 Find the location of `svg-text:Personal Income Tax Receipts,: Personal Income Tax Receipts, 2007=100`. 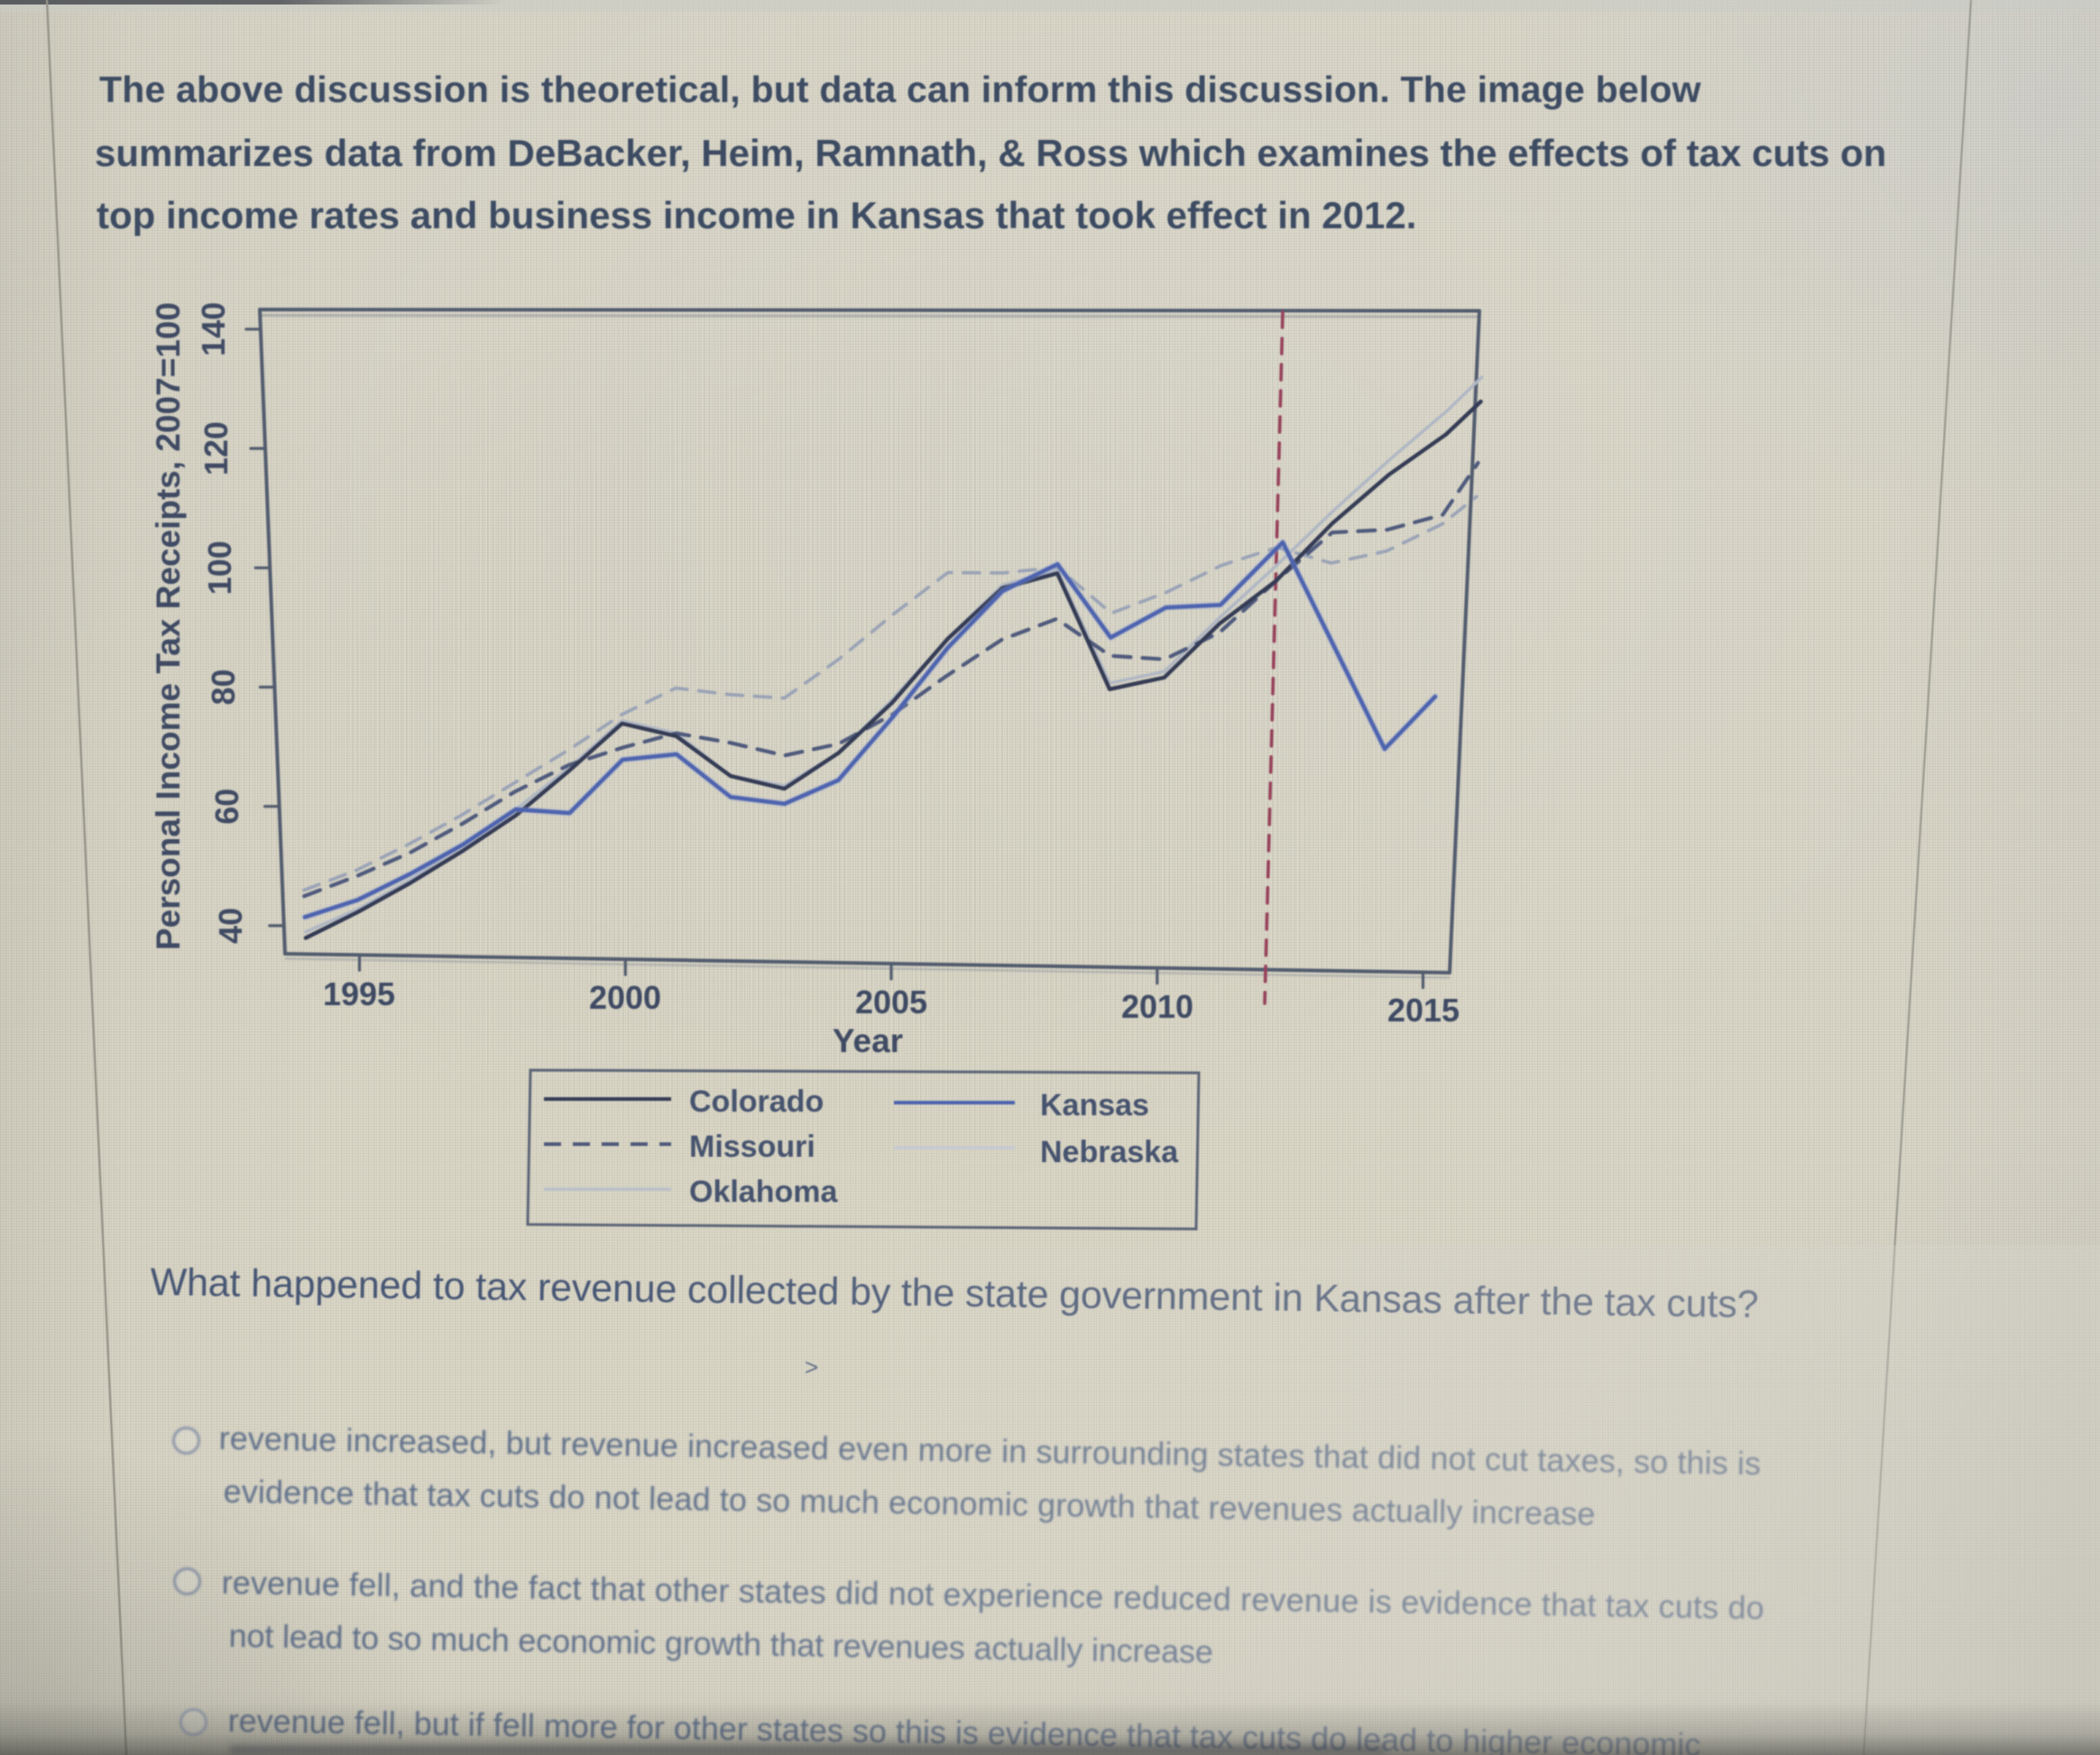

svg-text:Personal Income Tax Receipts,: Personal Income Tax Receipts, 2007=100 is located at coordinates (168, 626).